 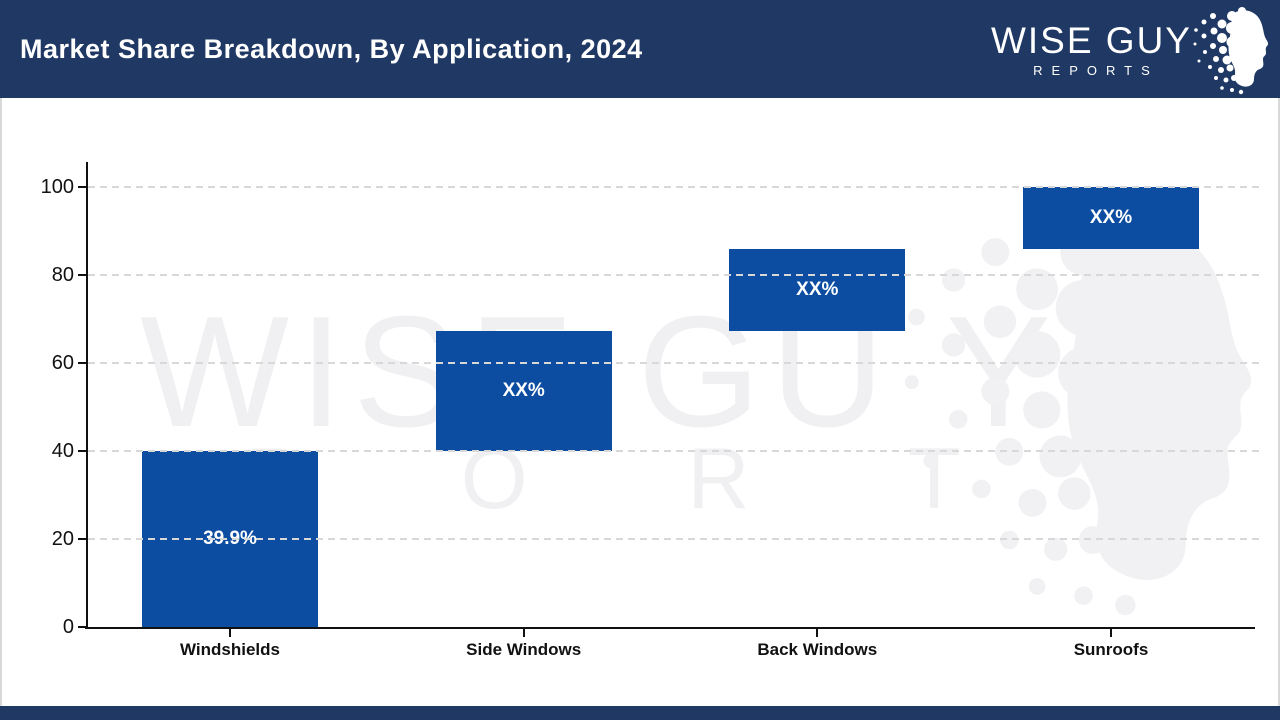 I want to click on page-left-border, so click(x=1, y=402).